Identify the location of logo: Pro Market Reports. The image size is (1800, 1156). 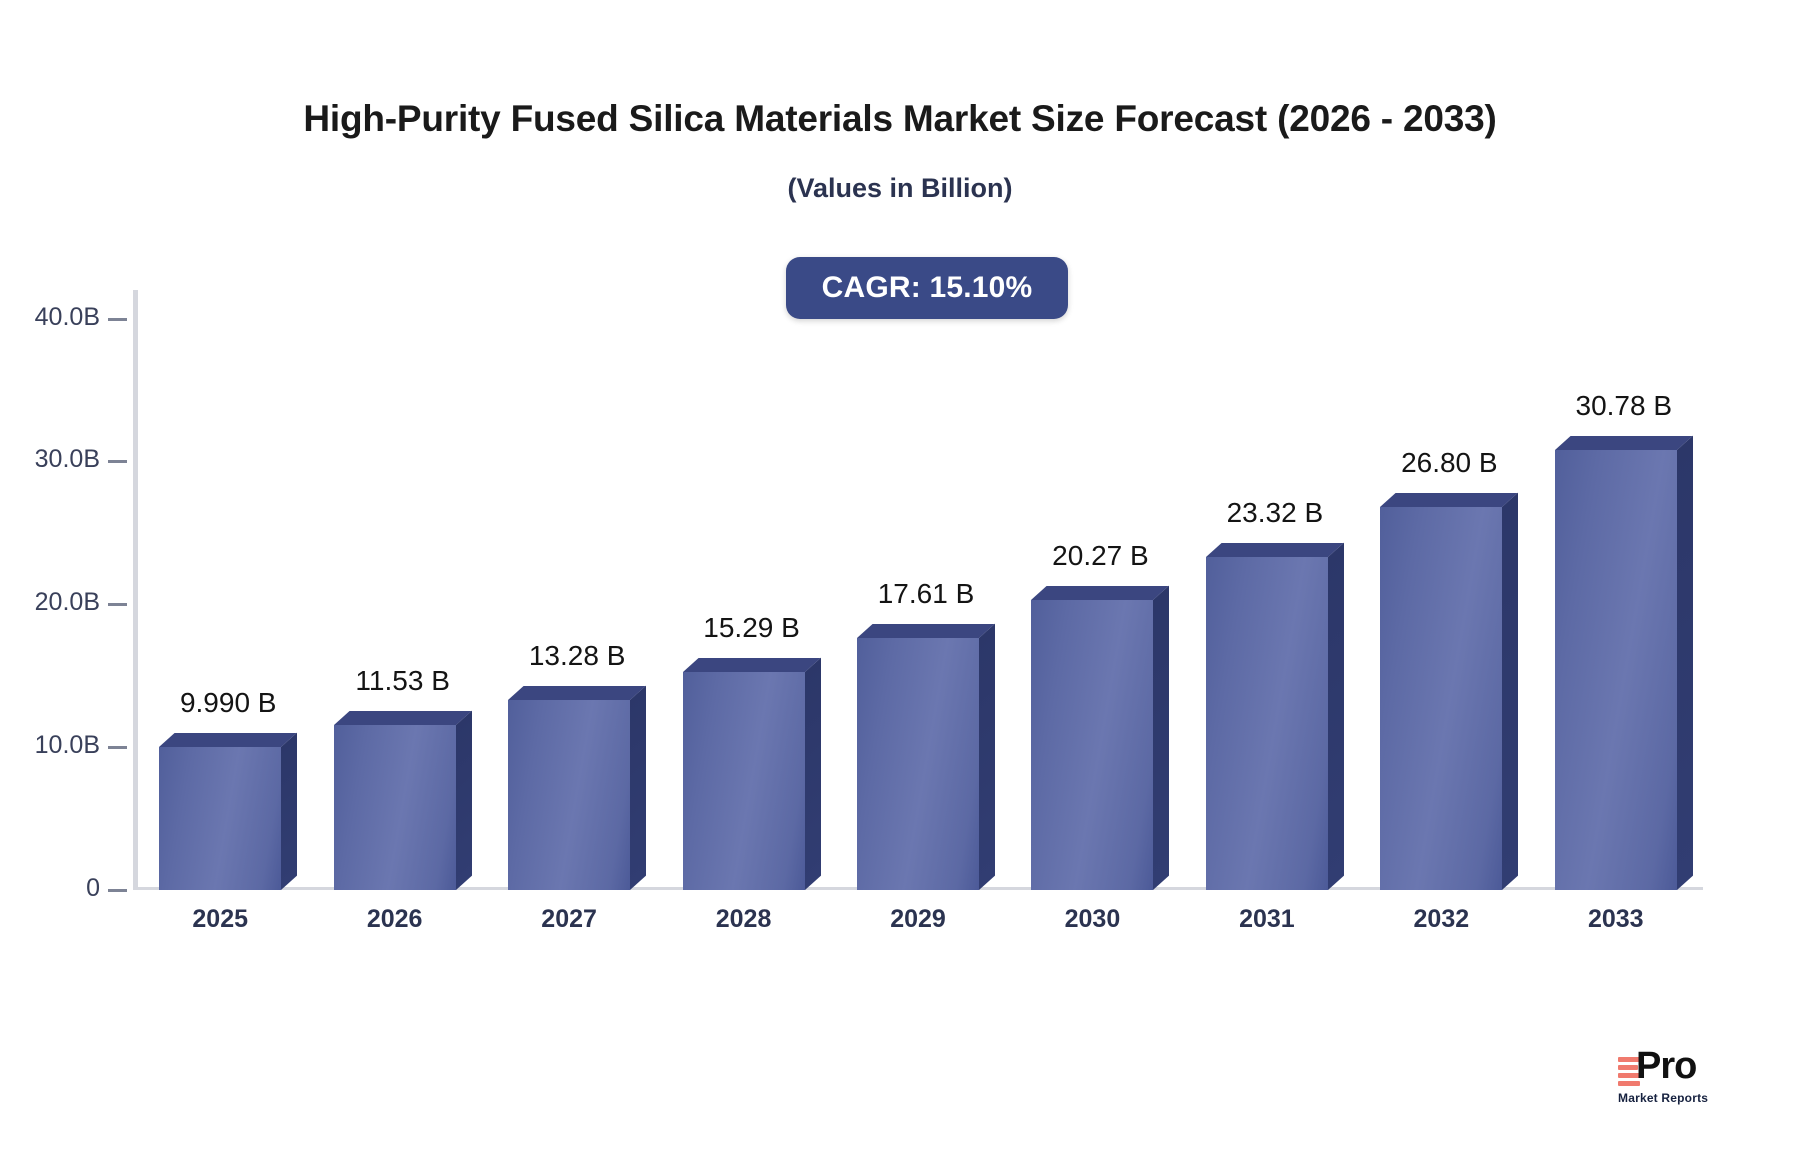
(1688, 1078).